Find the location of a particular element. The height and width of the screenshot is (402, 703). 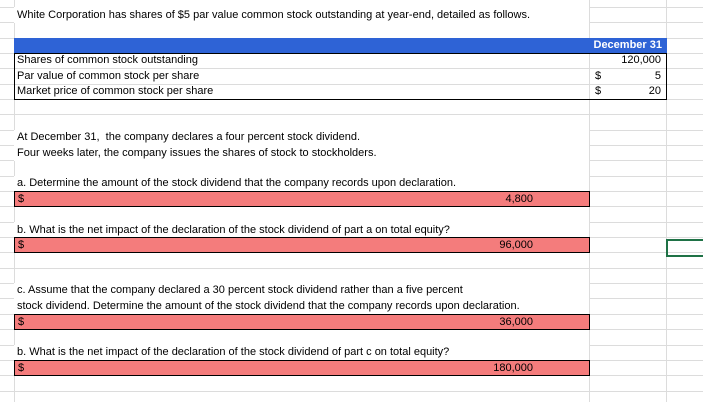

answer-value: 36,000 is located at coordinates (516, 322).